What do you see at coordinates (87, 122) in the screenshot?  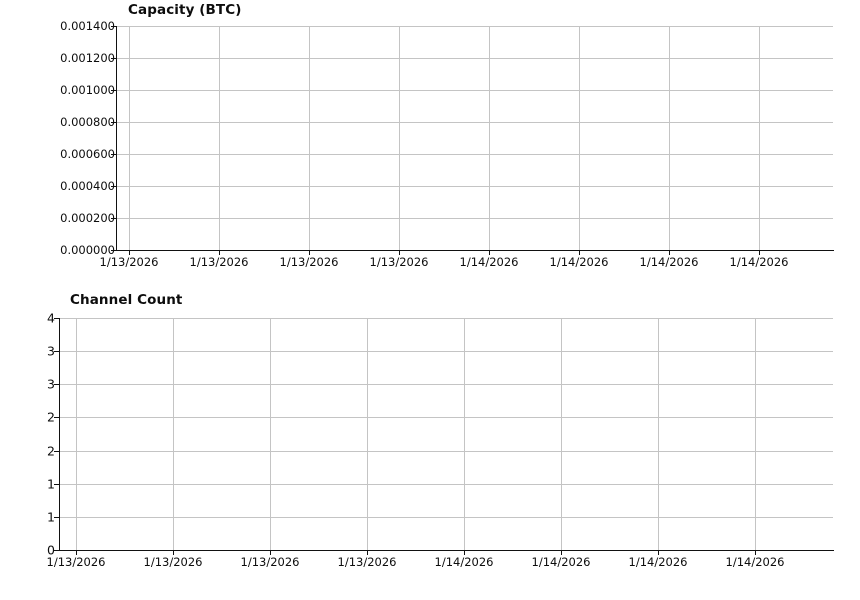 I see `capacity-y-tick-label: 0.000800` at bounding box center [87, 122].